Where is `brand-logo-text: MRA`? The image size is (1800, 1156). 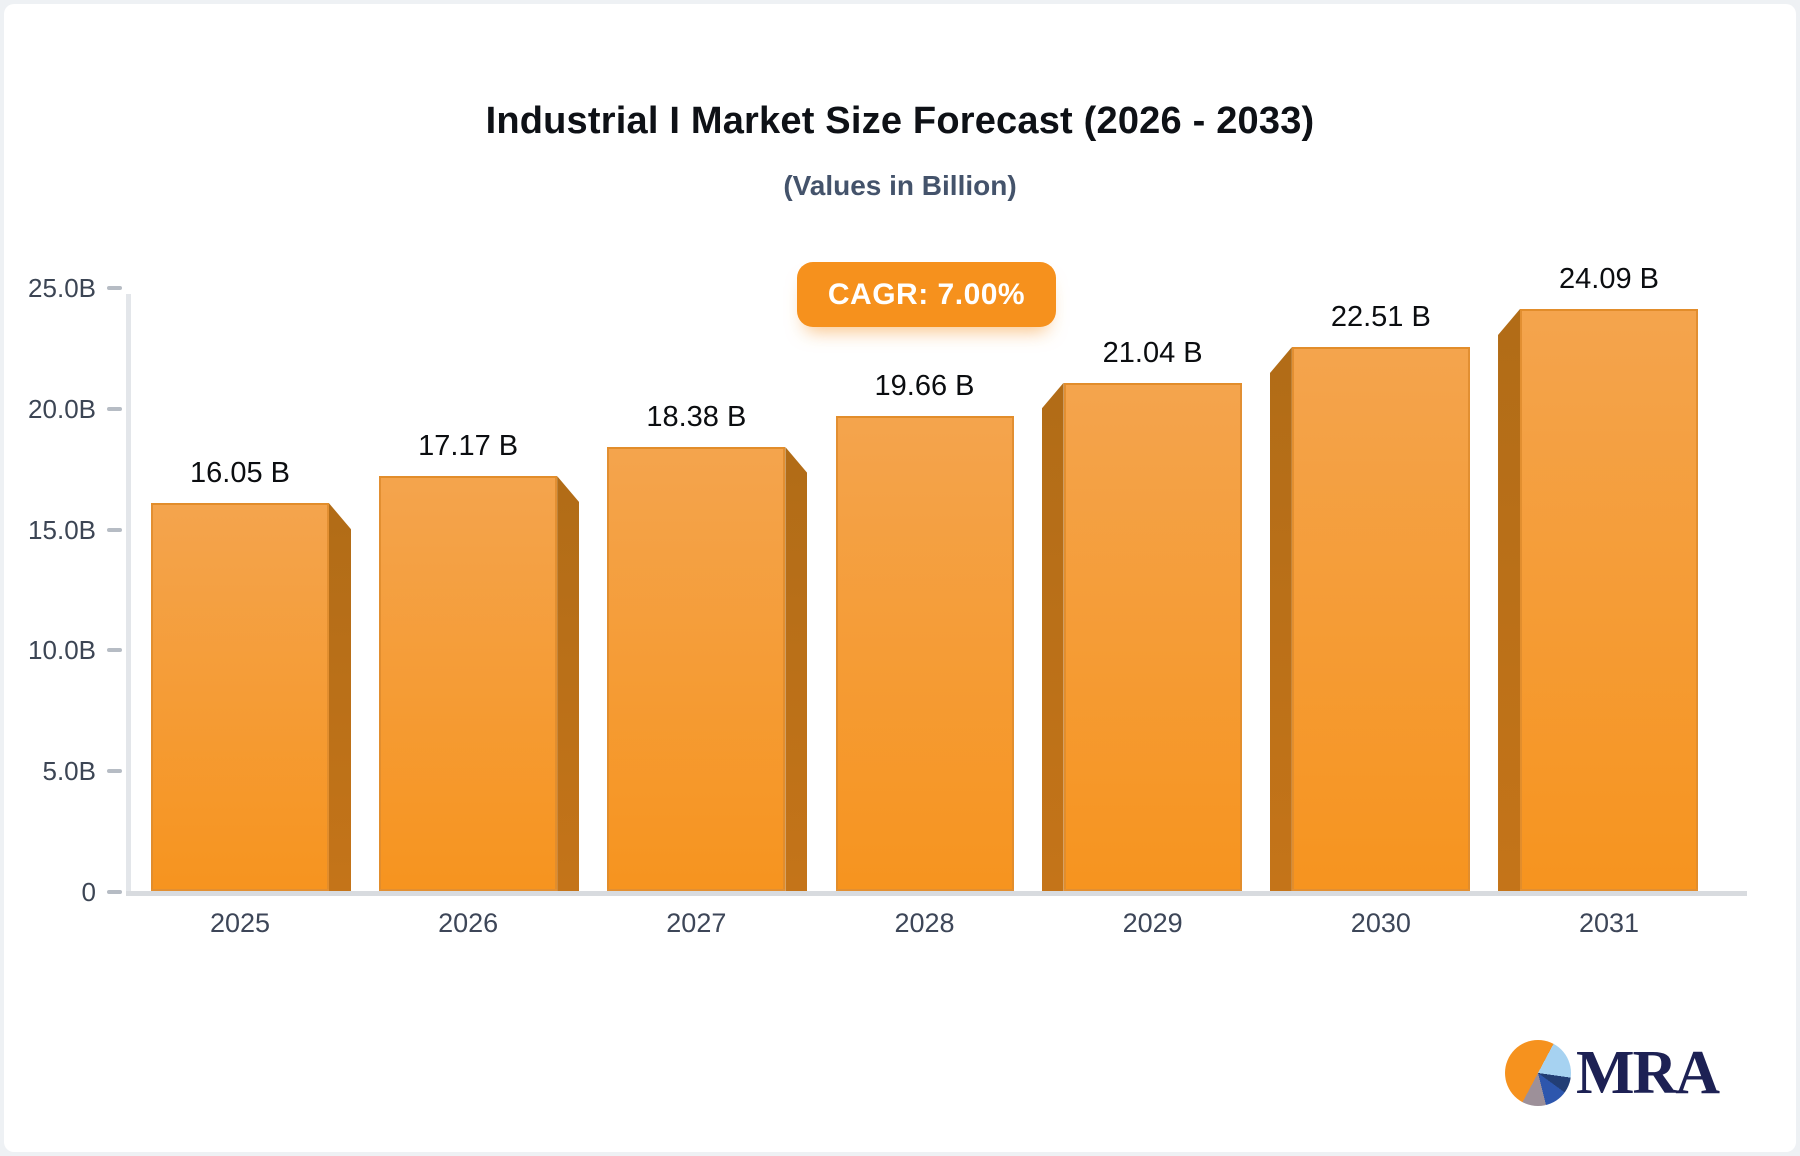
brand-logo-text: MRA is located at coordinates (1648, 1073).